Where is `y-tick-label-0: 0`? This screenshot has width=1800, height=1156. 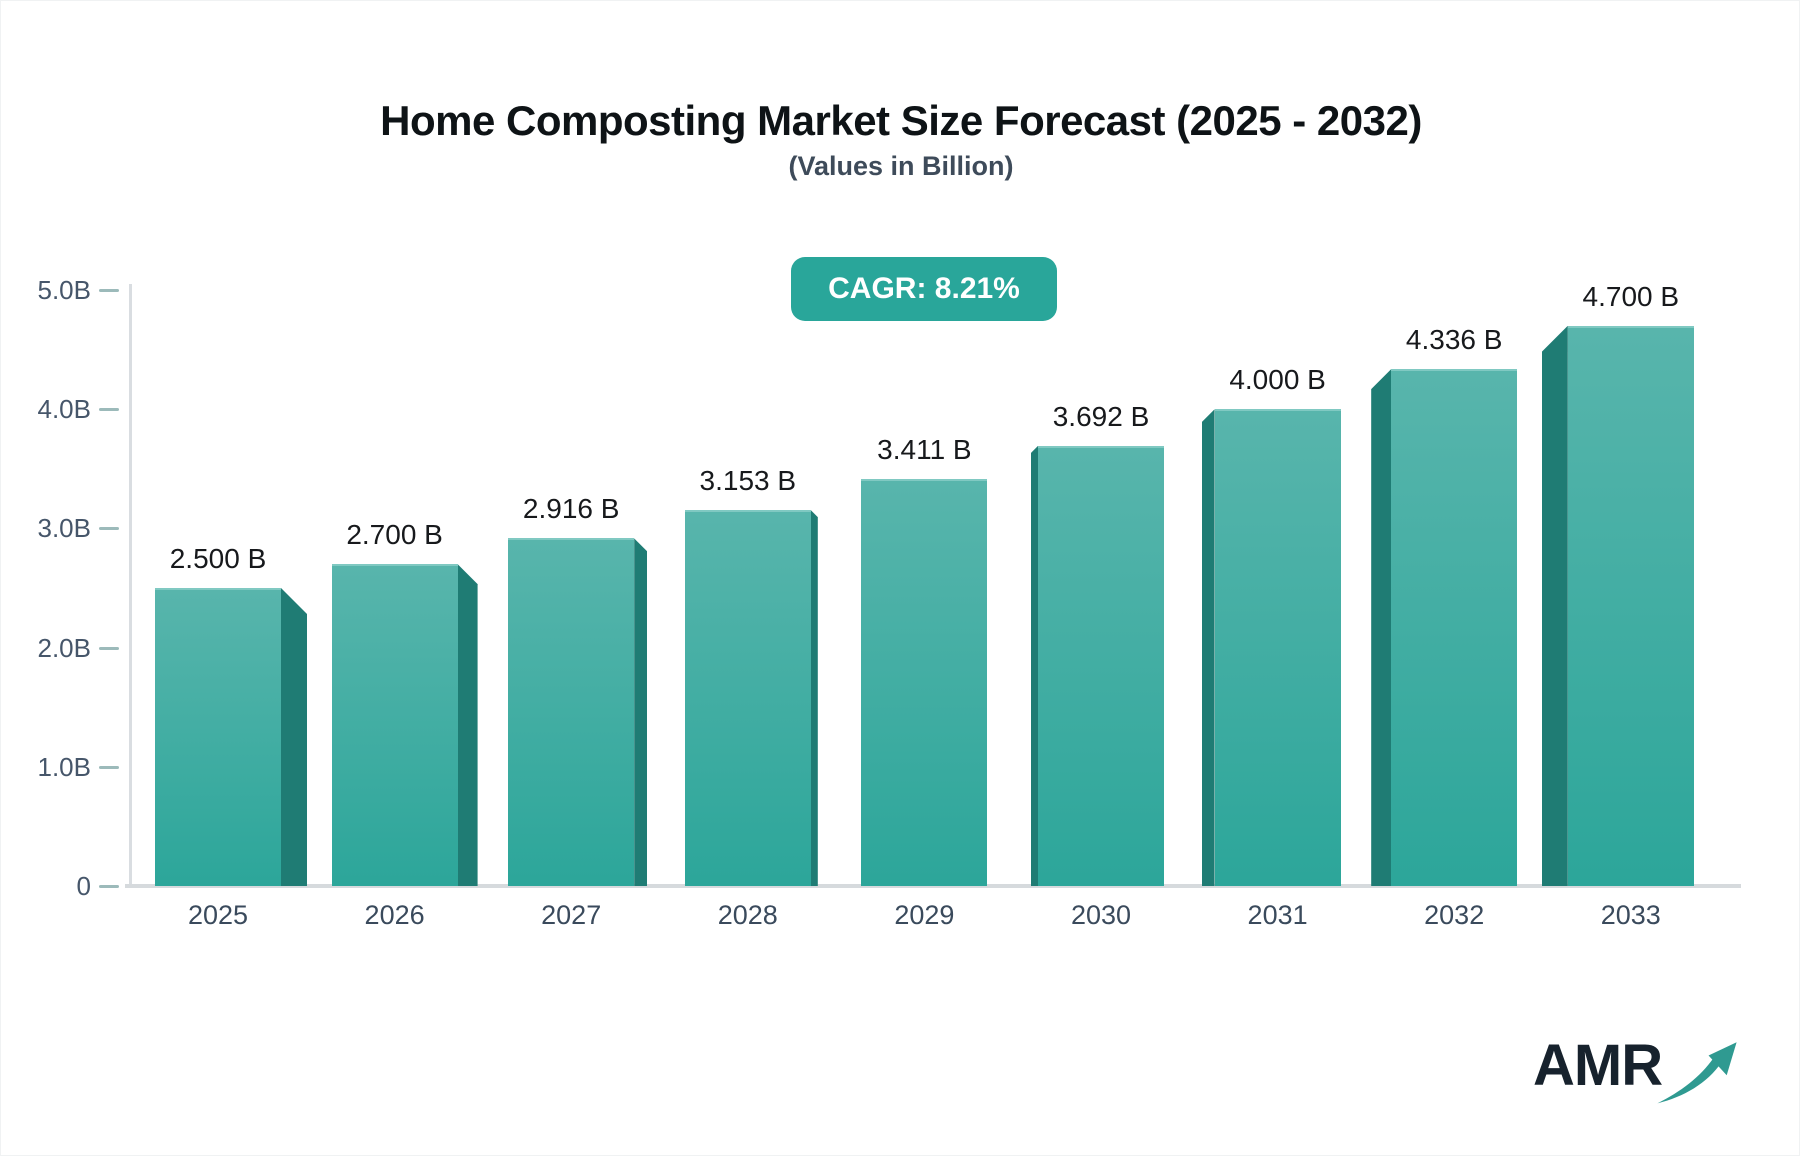 y-tick-label-0: 0 is located at coordinates (83, 886).